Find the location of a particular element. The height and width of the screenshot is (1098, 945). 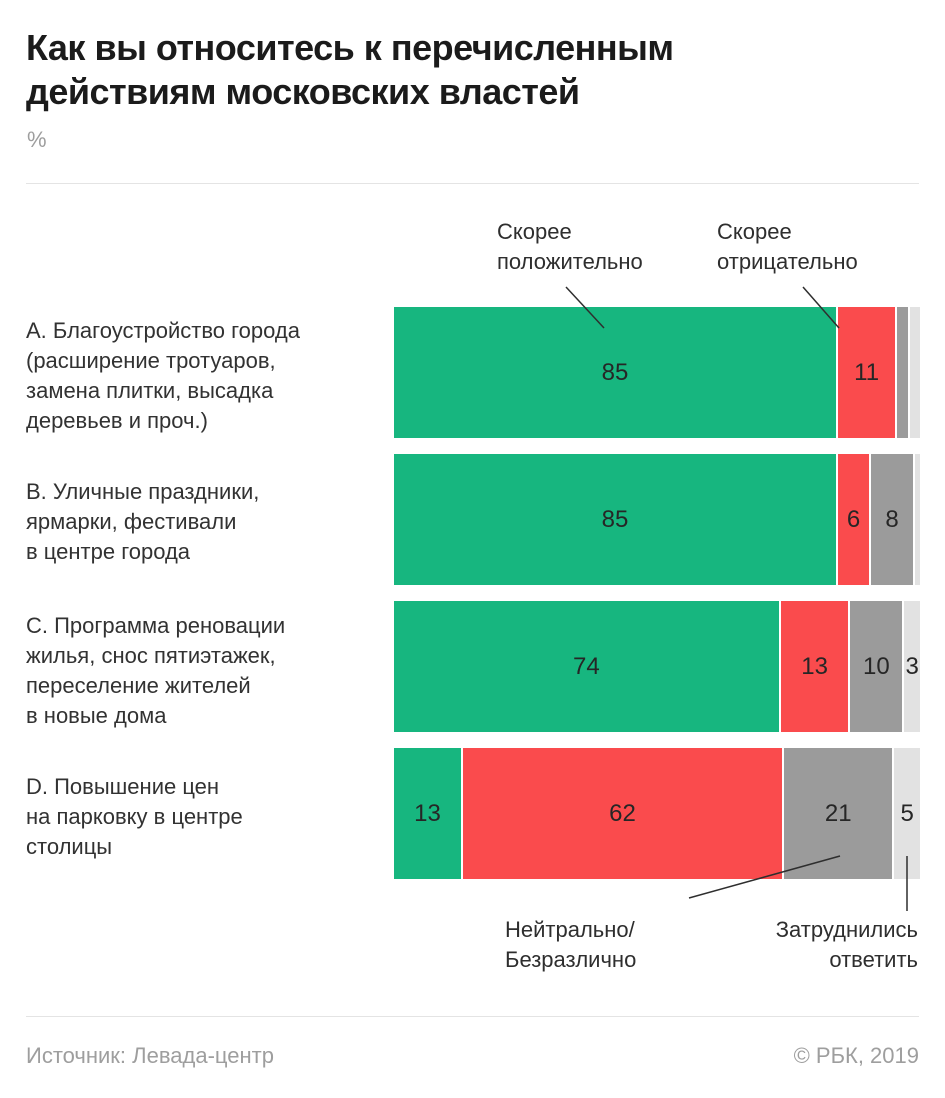

bar-segment: 74 is located at coordinates (586, 666).